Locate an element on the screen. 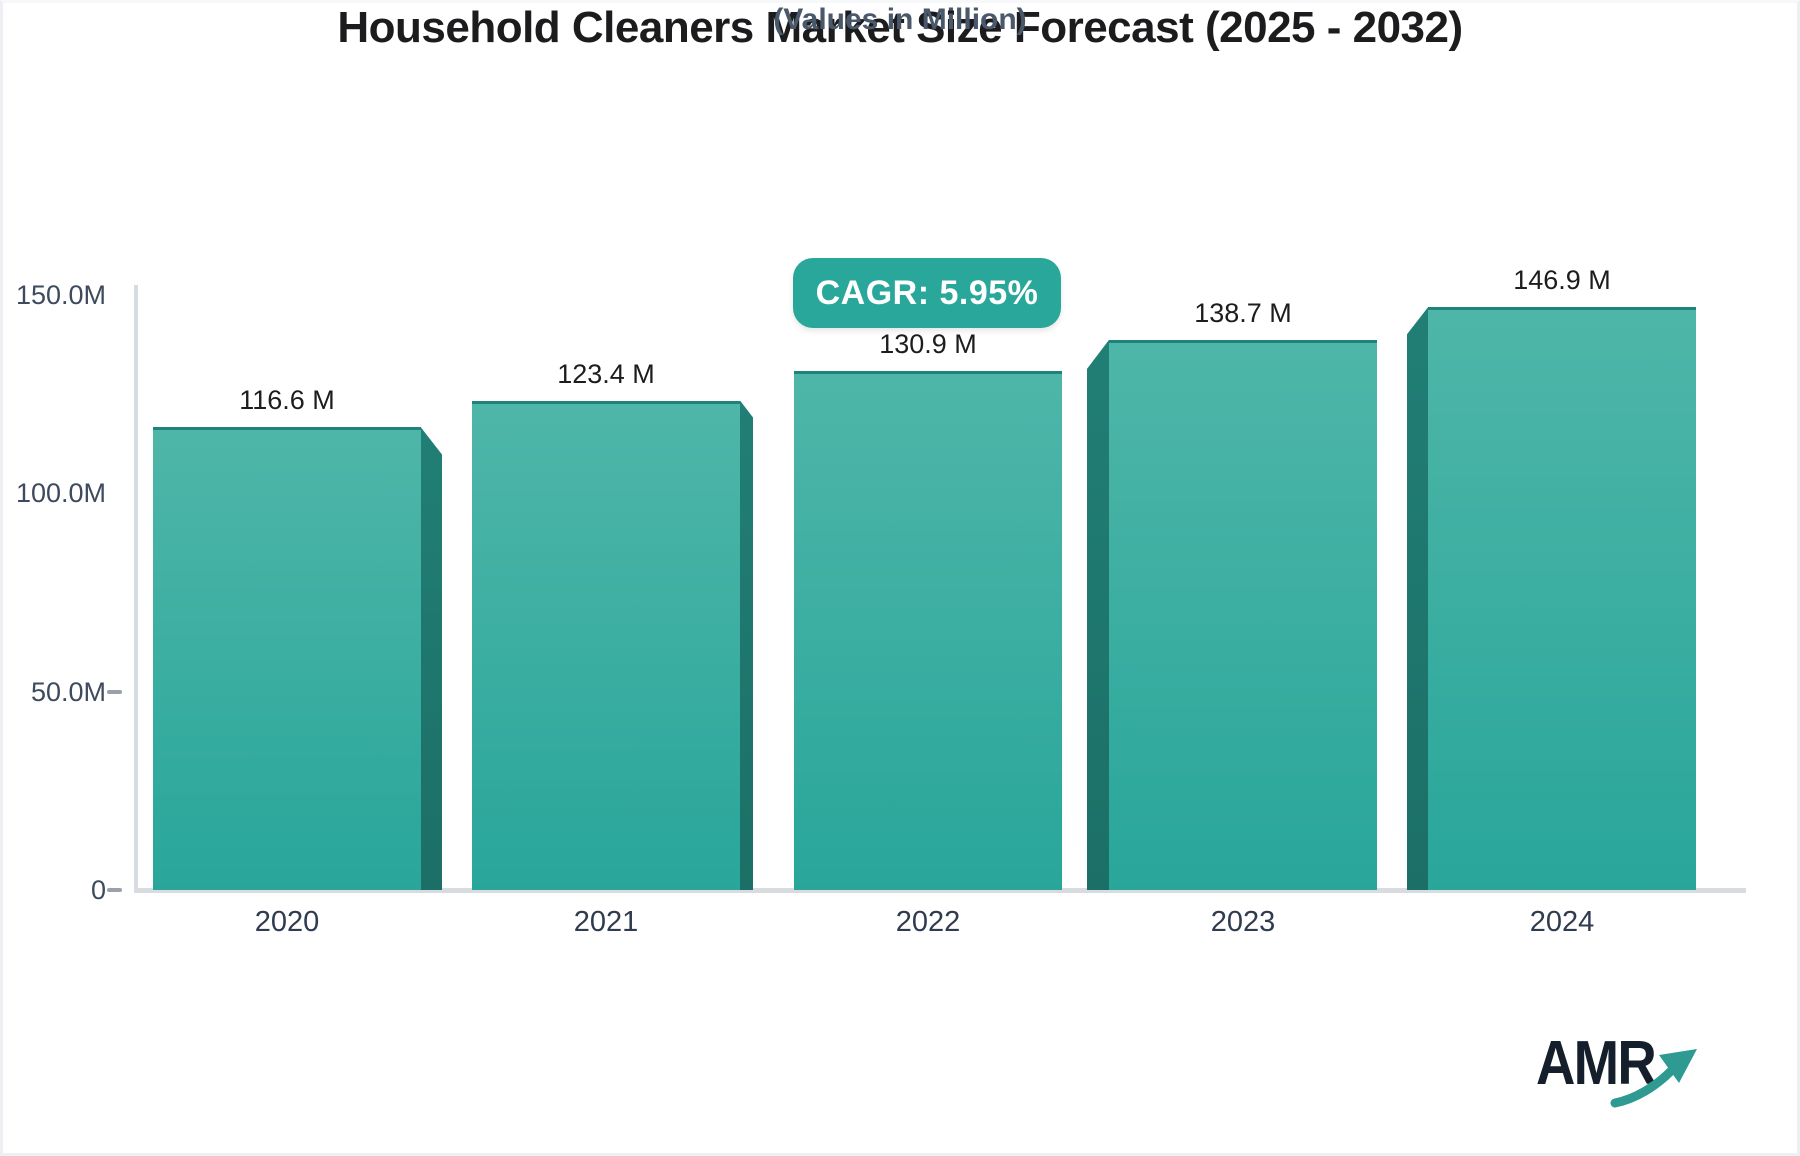  cagr-badge: CAGR: 5.95% is located at coordinates (927, 293).